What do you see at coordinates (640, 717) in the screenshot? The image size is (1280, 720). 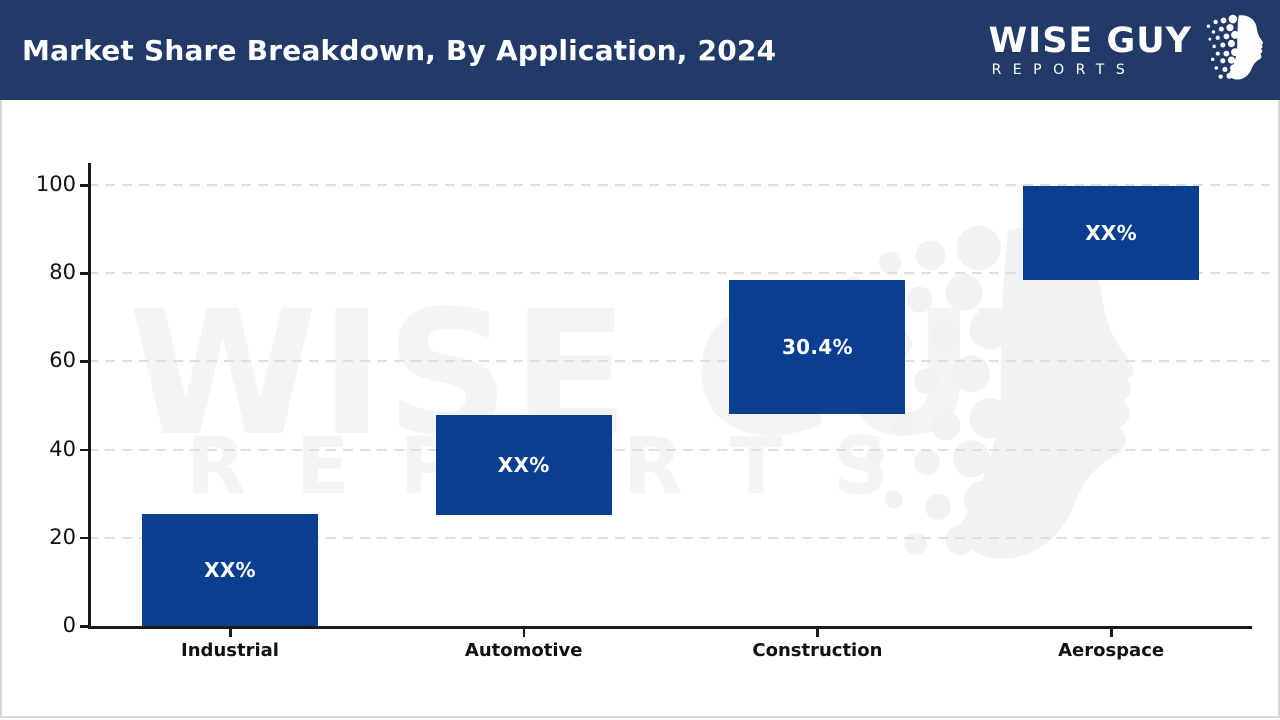 I see `page-border-bottom` at bounding box center [640, 717].